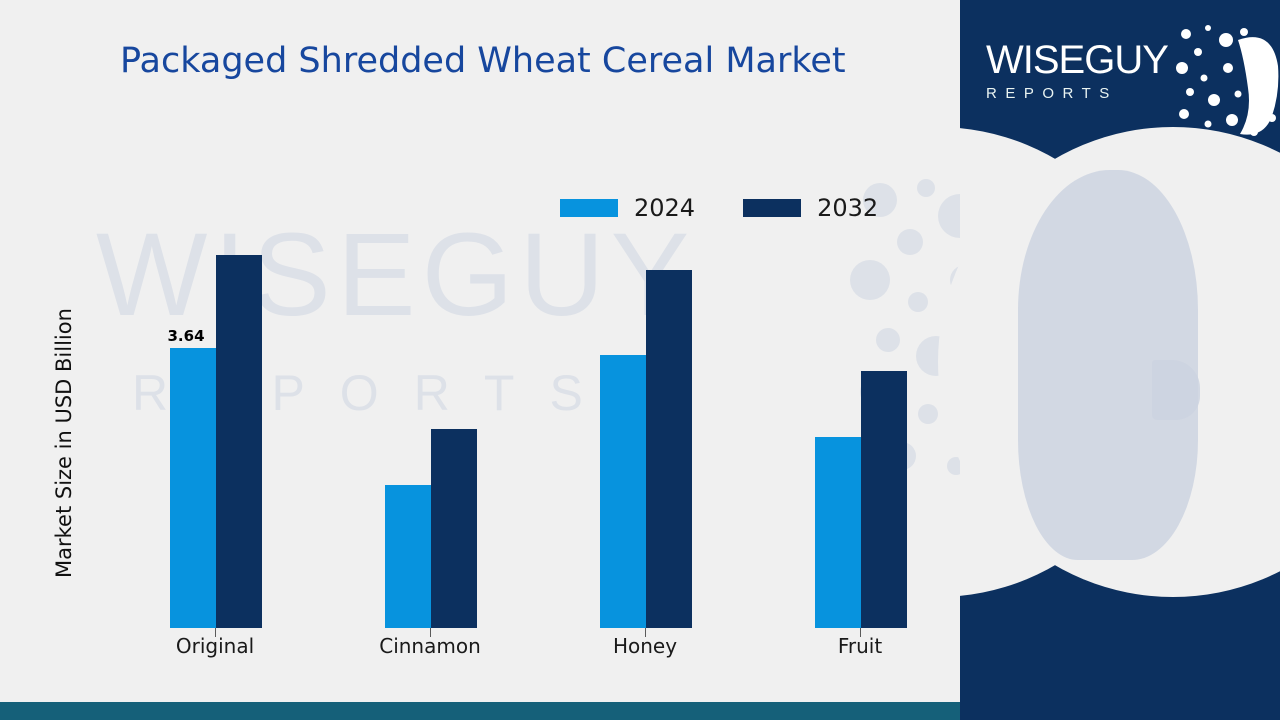  I want to click on bar-cinnamon-2032, so click(454, 528).